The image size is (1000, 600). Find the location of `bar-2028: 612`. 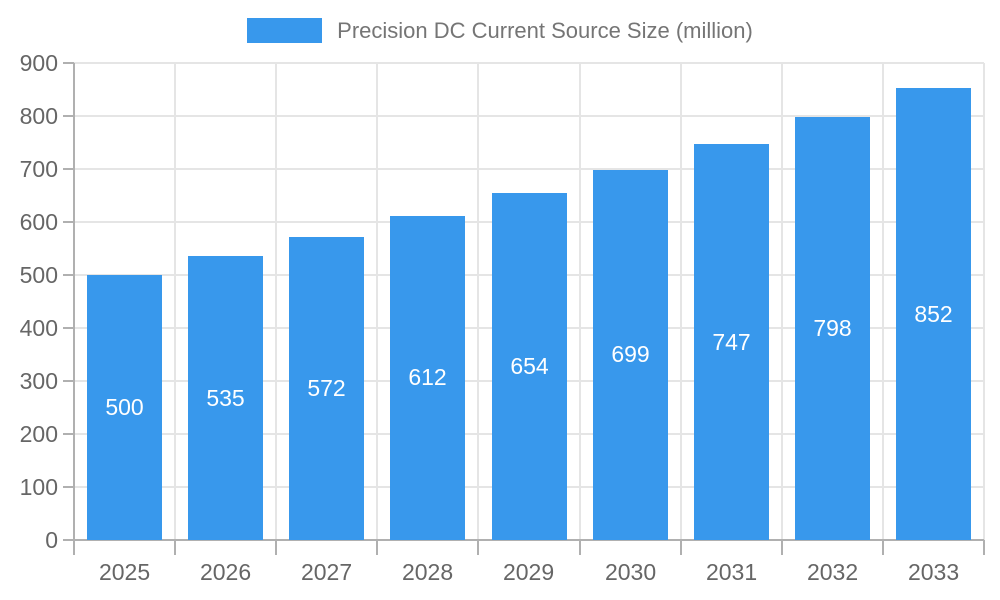

bar-2028: 612 is located at coordinates (427, 377).